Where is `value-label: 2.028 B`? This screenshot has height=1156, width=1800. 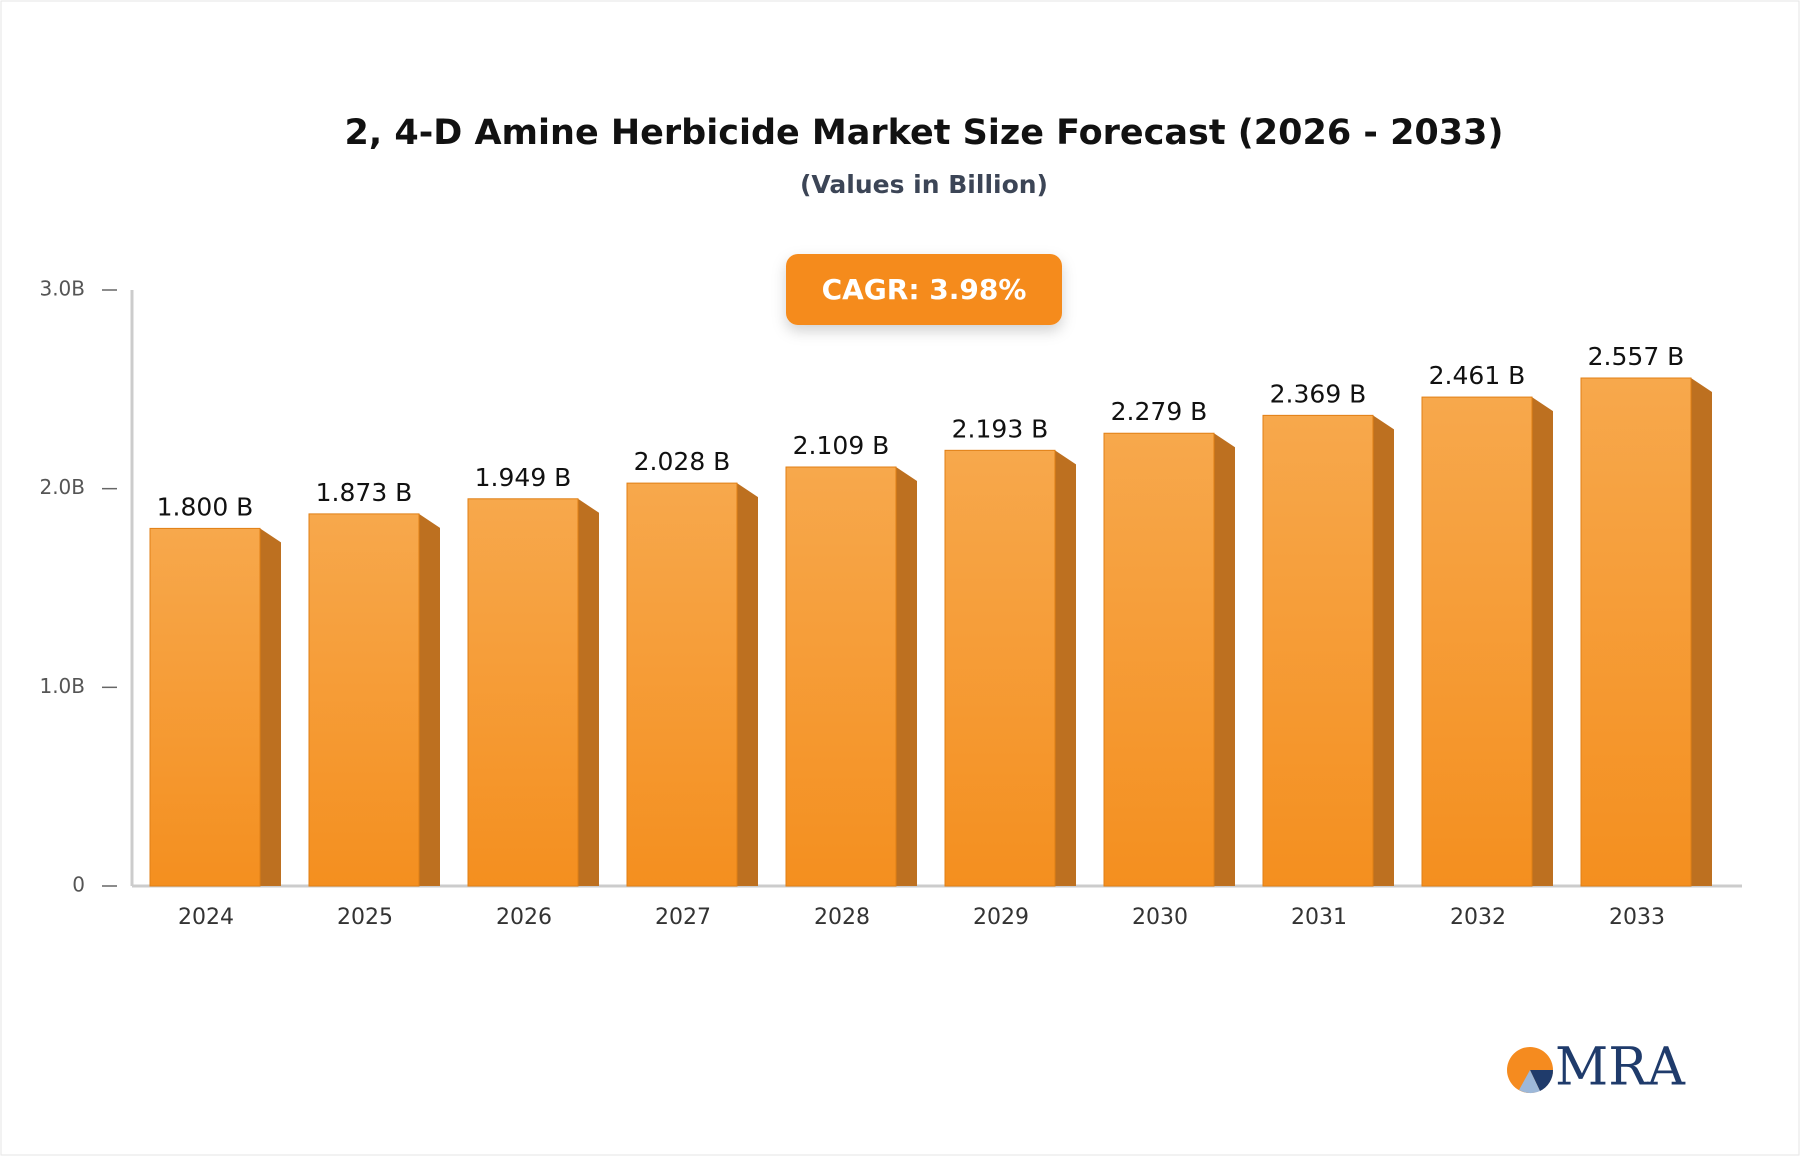
value-label: 2.028 B is located at coordinates (682, 461).